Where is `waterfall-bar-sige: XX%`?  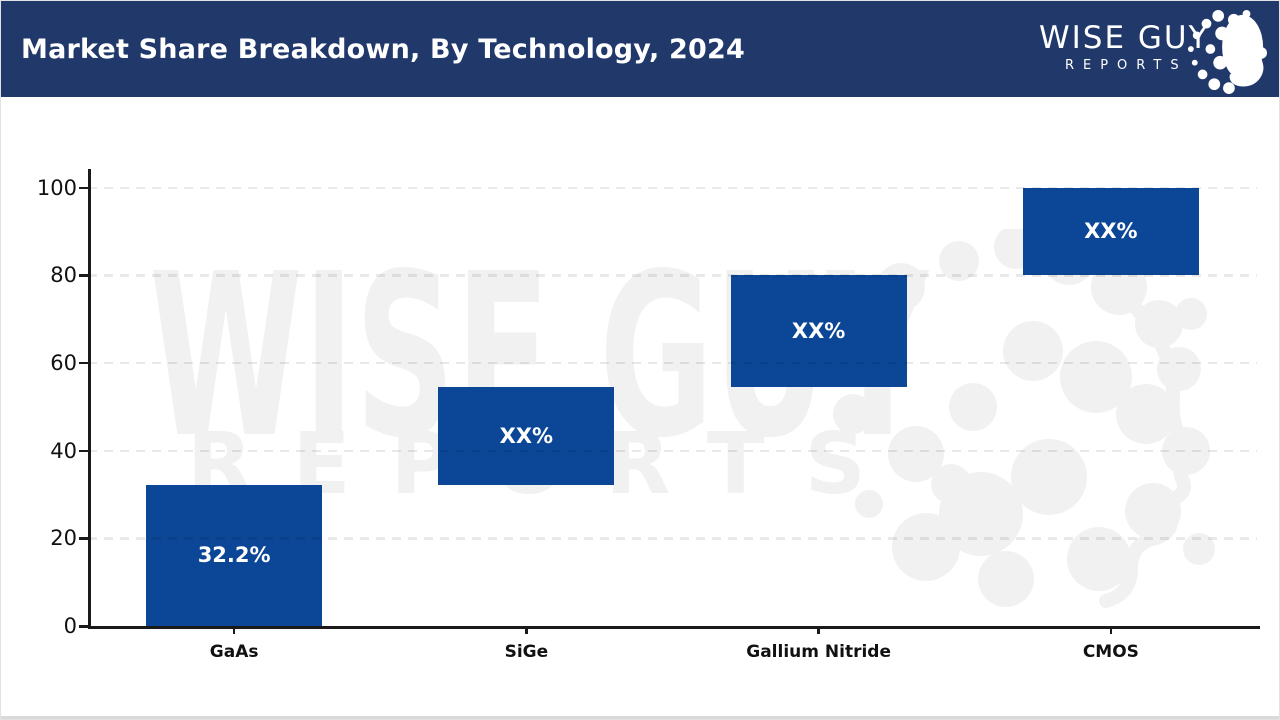 waterfall-bar-sige: XX% is located at coordinates (526, 436).